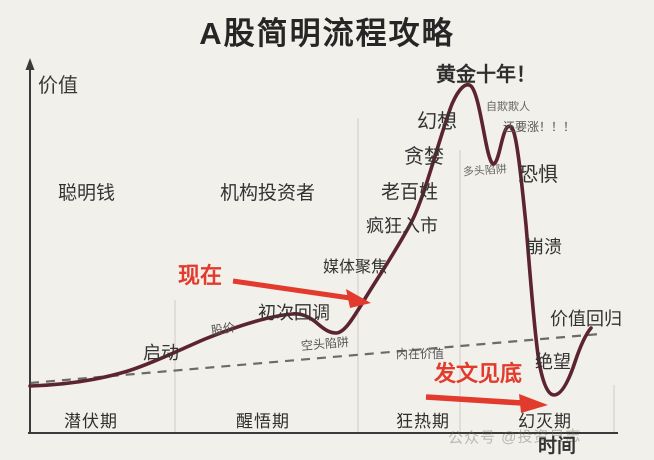  What do you see at coordinates (301, 293) in the screenshot?
I see `now-arrow-icon` at bounding box center [301, 293].